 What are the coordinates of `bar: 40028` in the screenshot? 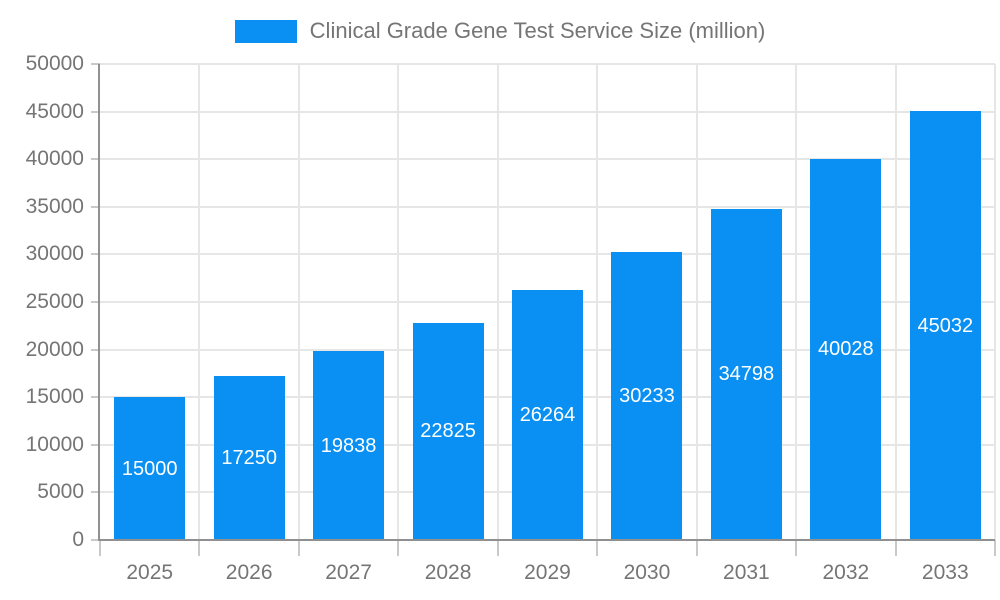 It's located at (846, 349).